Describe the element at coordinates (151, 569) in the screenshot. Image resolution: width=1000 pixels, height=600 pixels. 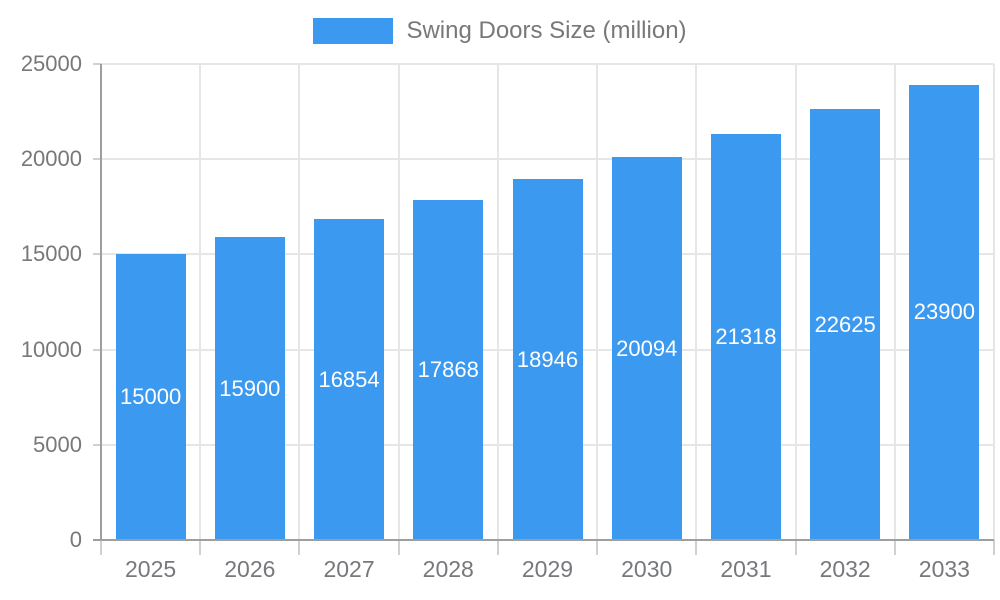
I see `x-axis-tick-label: 2025` at that location.